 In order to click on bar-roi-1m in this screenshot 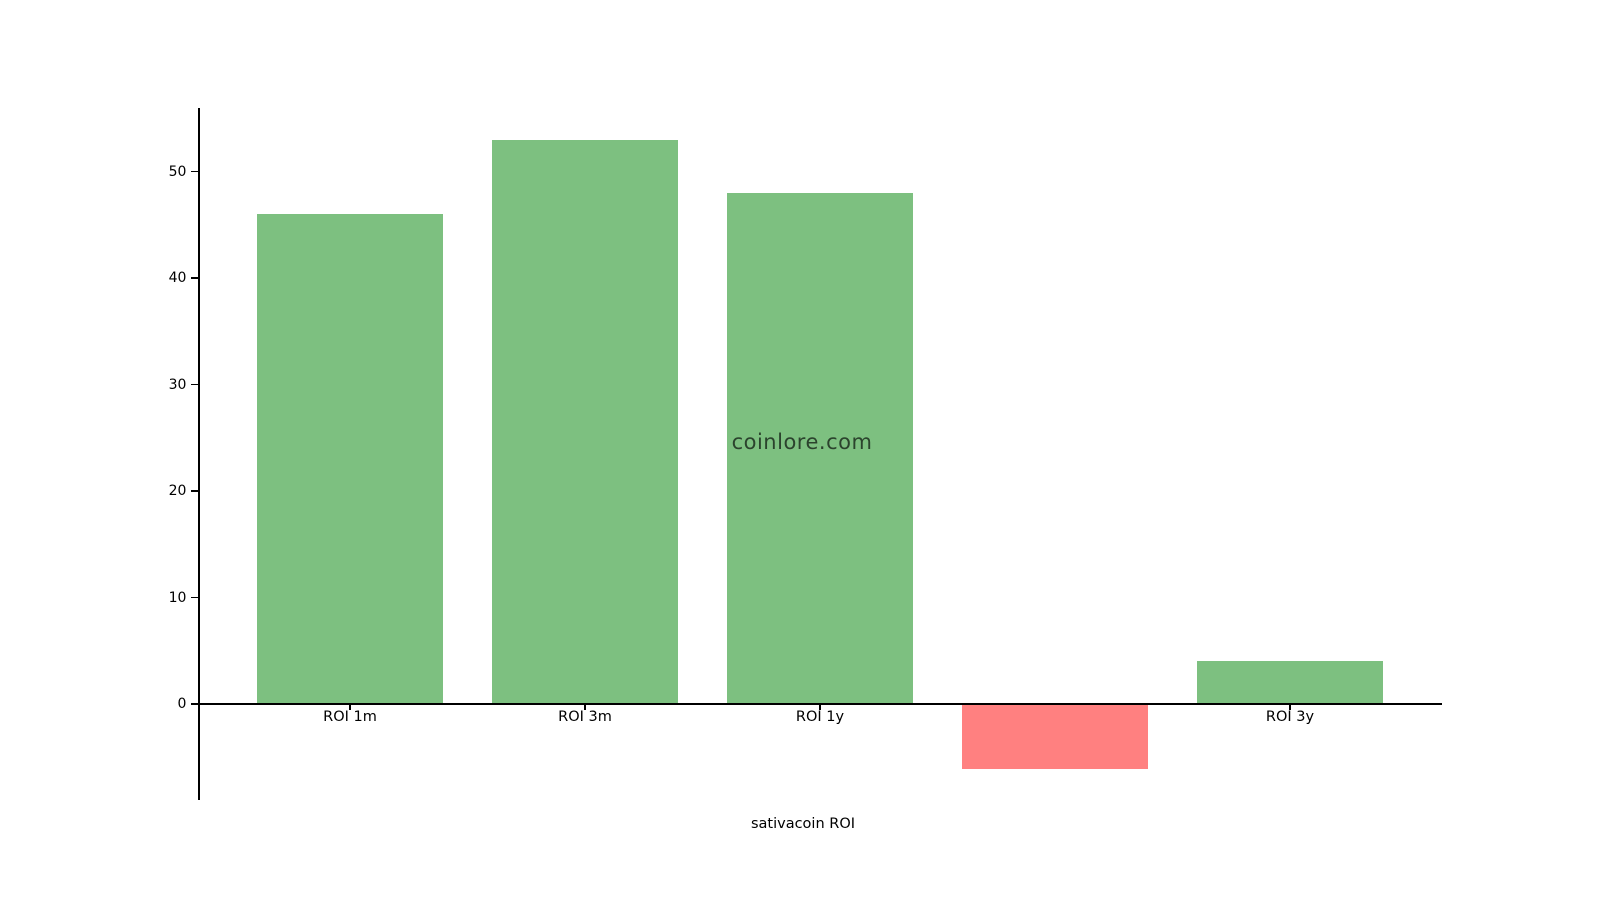, I will do `click(350, 459)`.